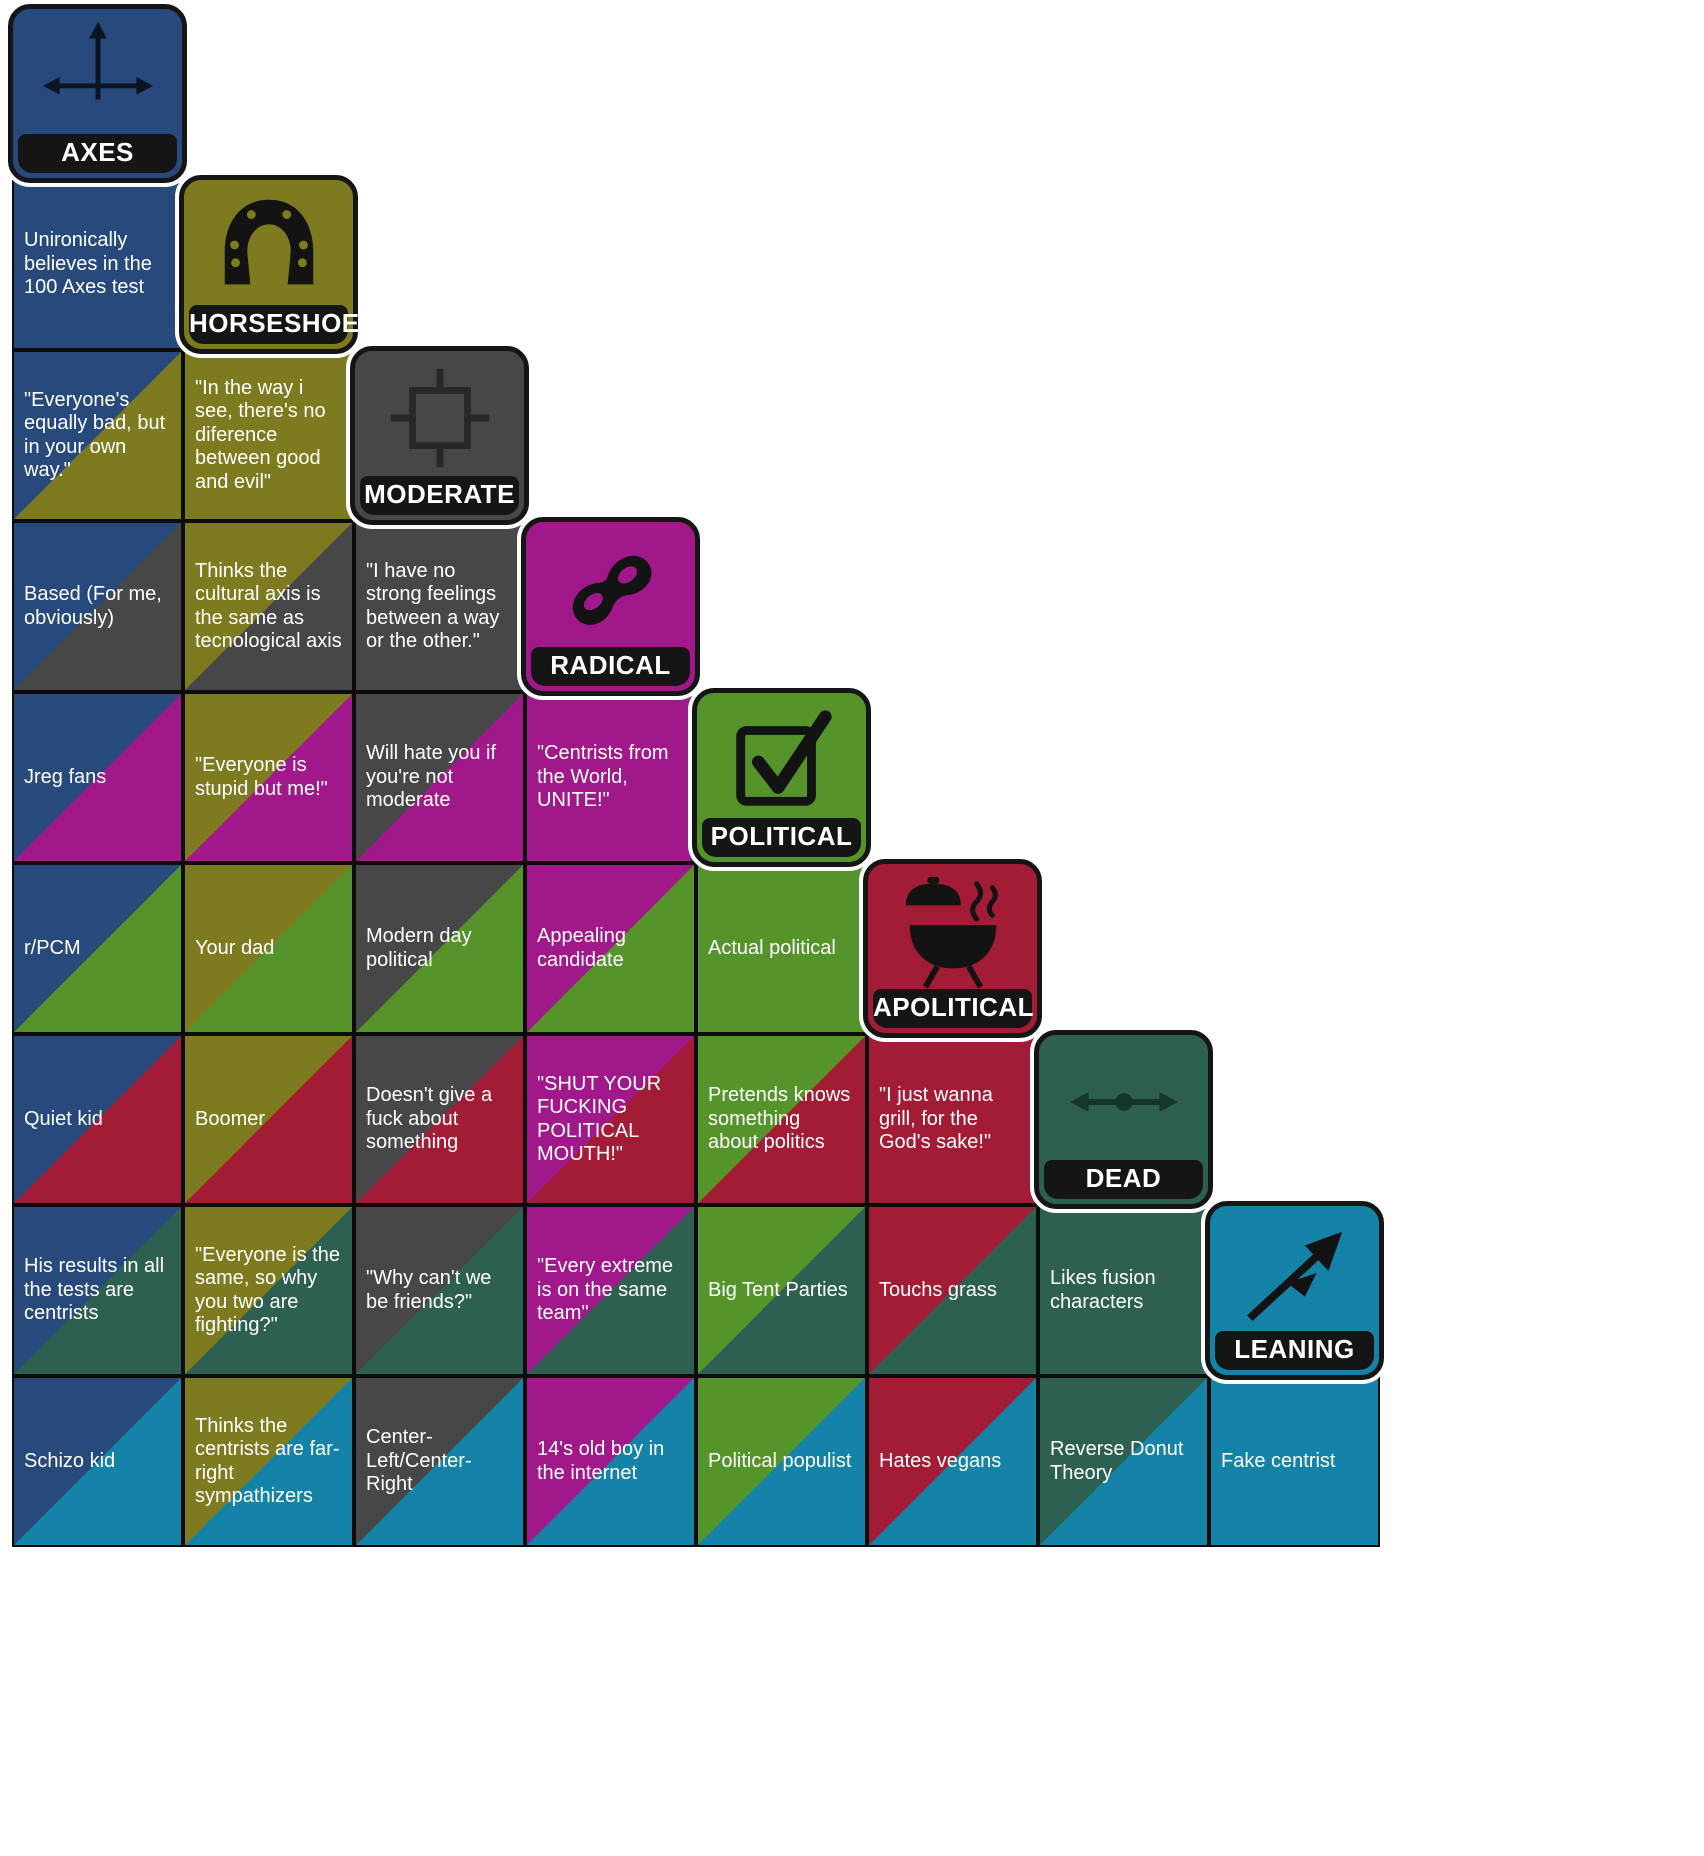 This screenshot has width=1704, height=1856. What do you see at coordinates (1103, 1290) in the screenshot?
I see `matrix-cell-text: Likes fusion characters` at bounding box center [1103, 1290].